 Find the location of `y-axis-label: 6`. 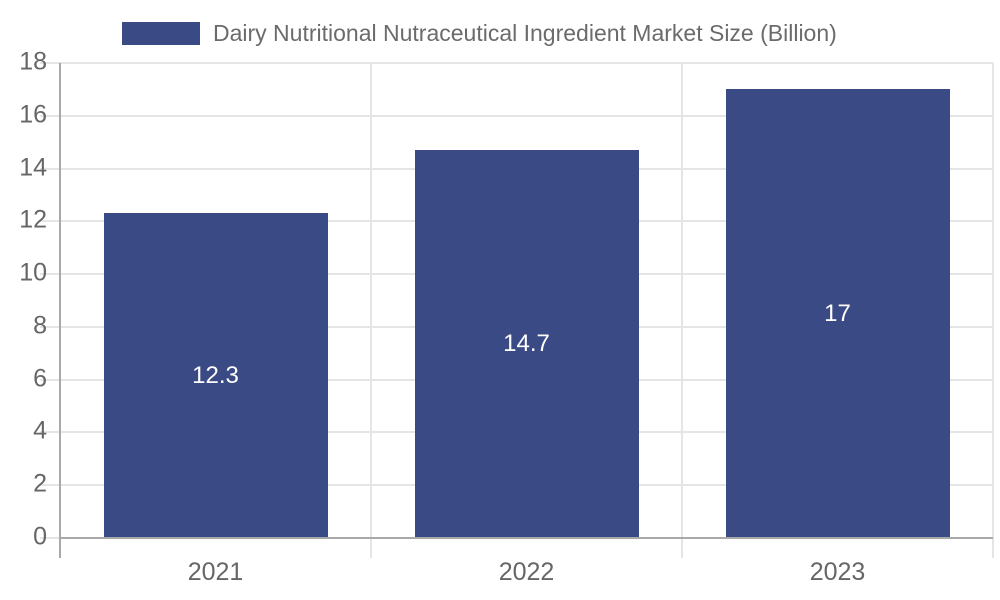

y-axis-label: 6 is located at coordinates (40, 377).